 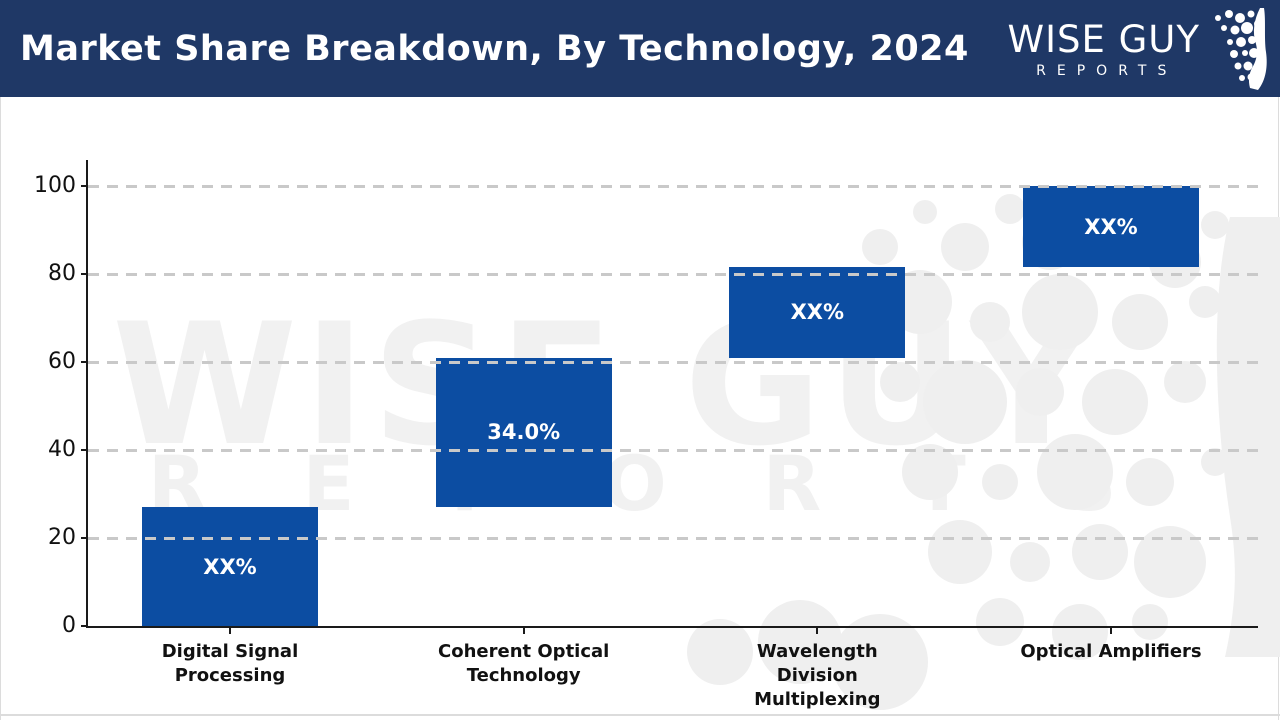 I want to click on category-label-coherent-optical-technology: Coherent Optical Technology, so click(x=524, y=663).